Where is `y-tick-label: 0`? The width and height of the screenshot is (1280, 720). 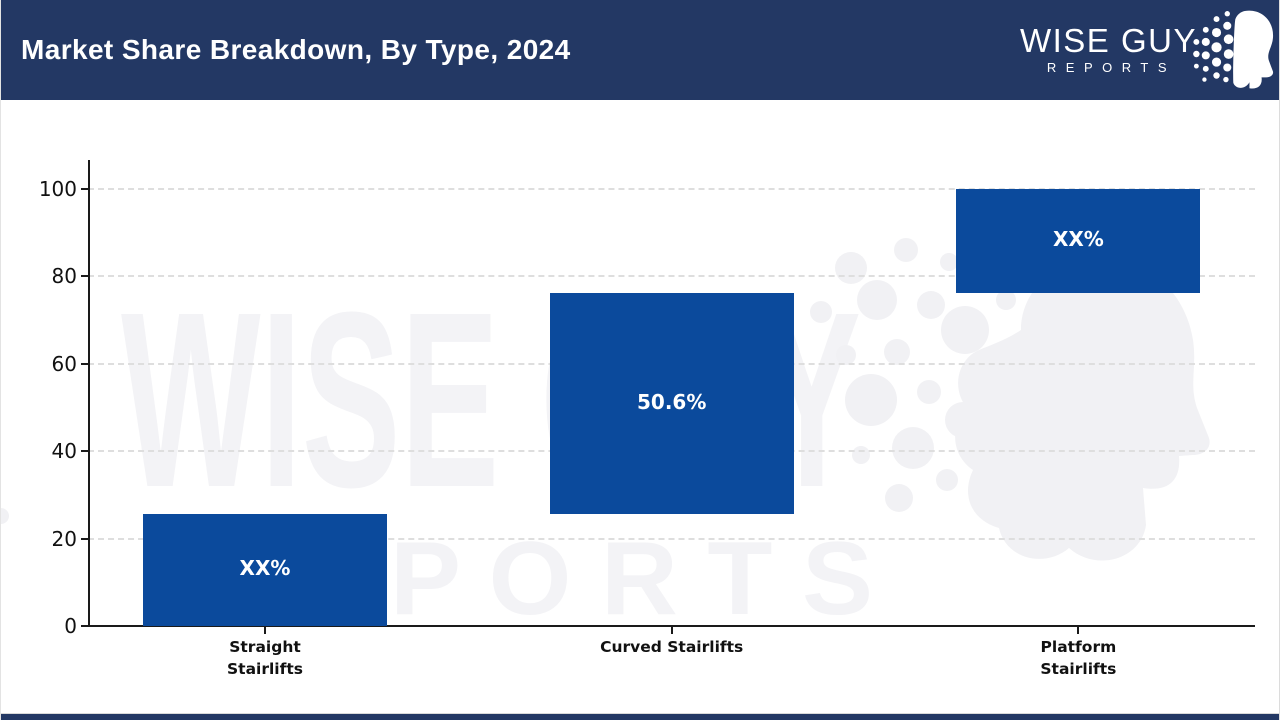 y-tick-label: 0 is located at coordinates (70, 626).